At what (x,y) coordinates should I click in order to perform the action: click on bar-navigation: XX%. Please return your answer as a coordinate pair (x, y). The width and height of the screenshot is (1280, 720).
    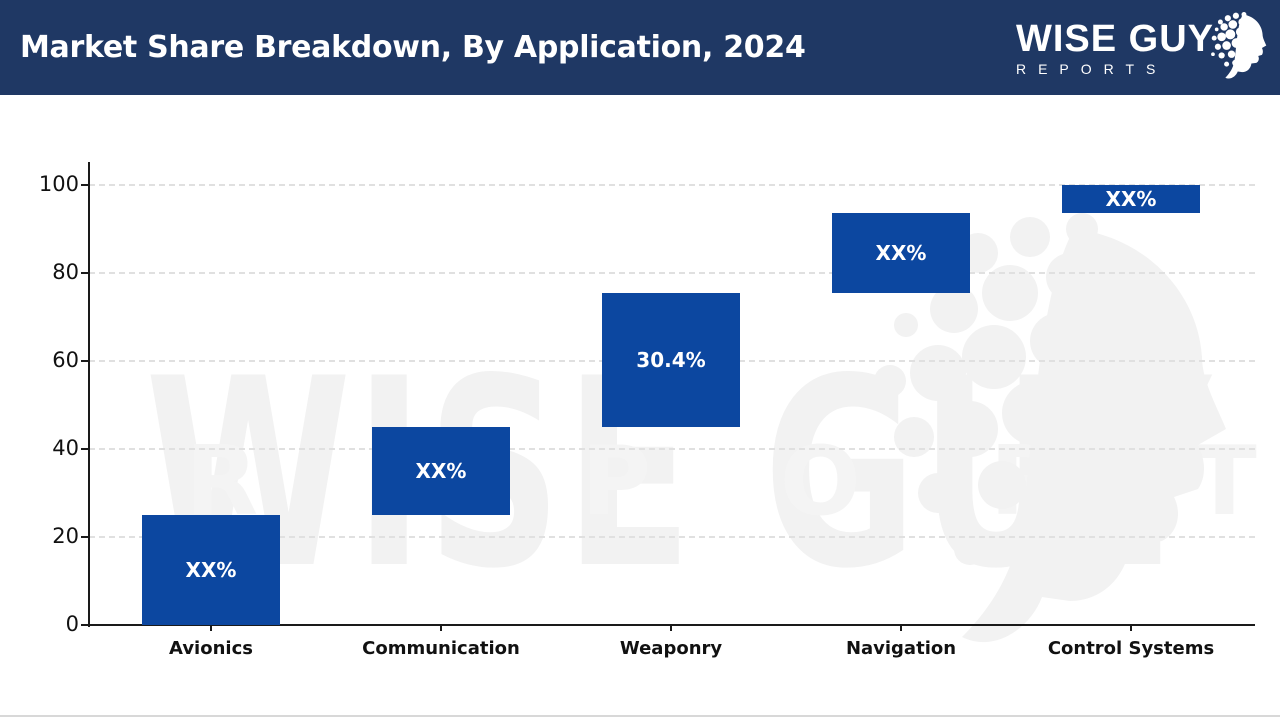
    Looking at the image, I should click on (901, 253).